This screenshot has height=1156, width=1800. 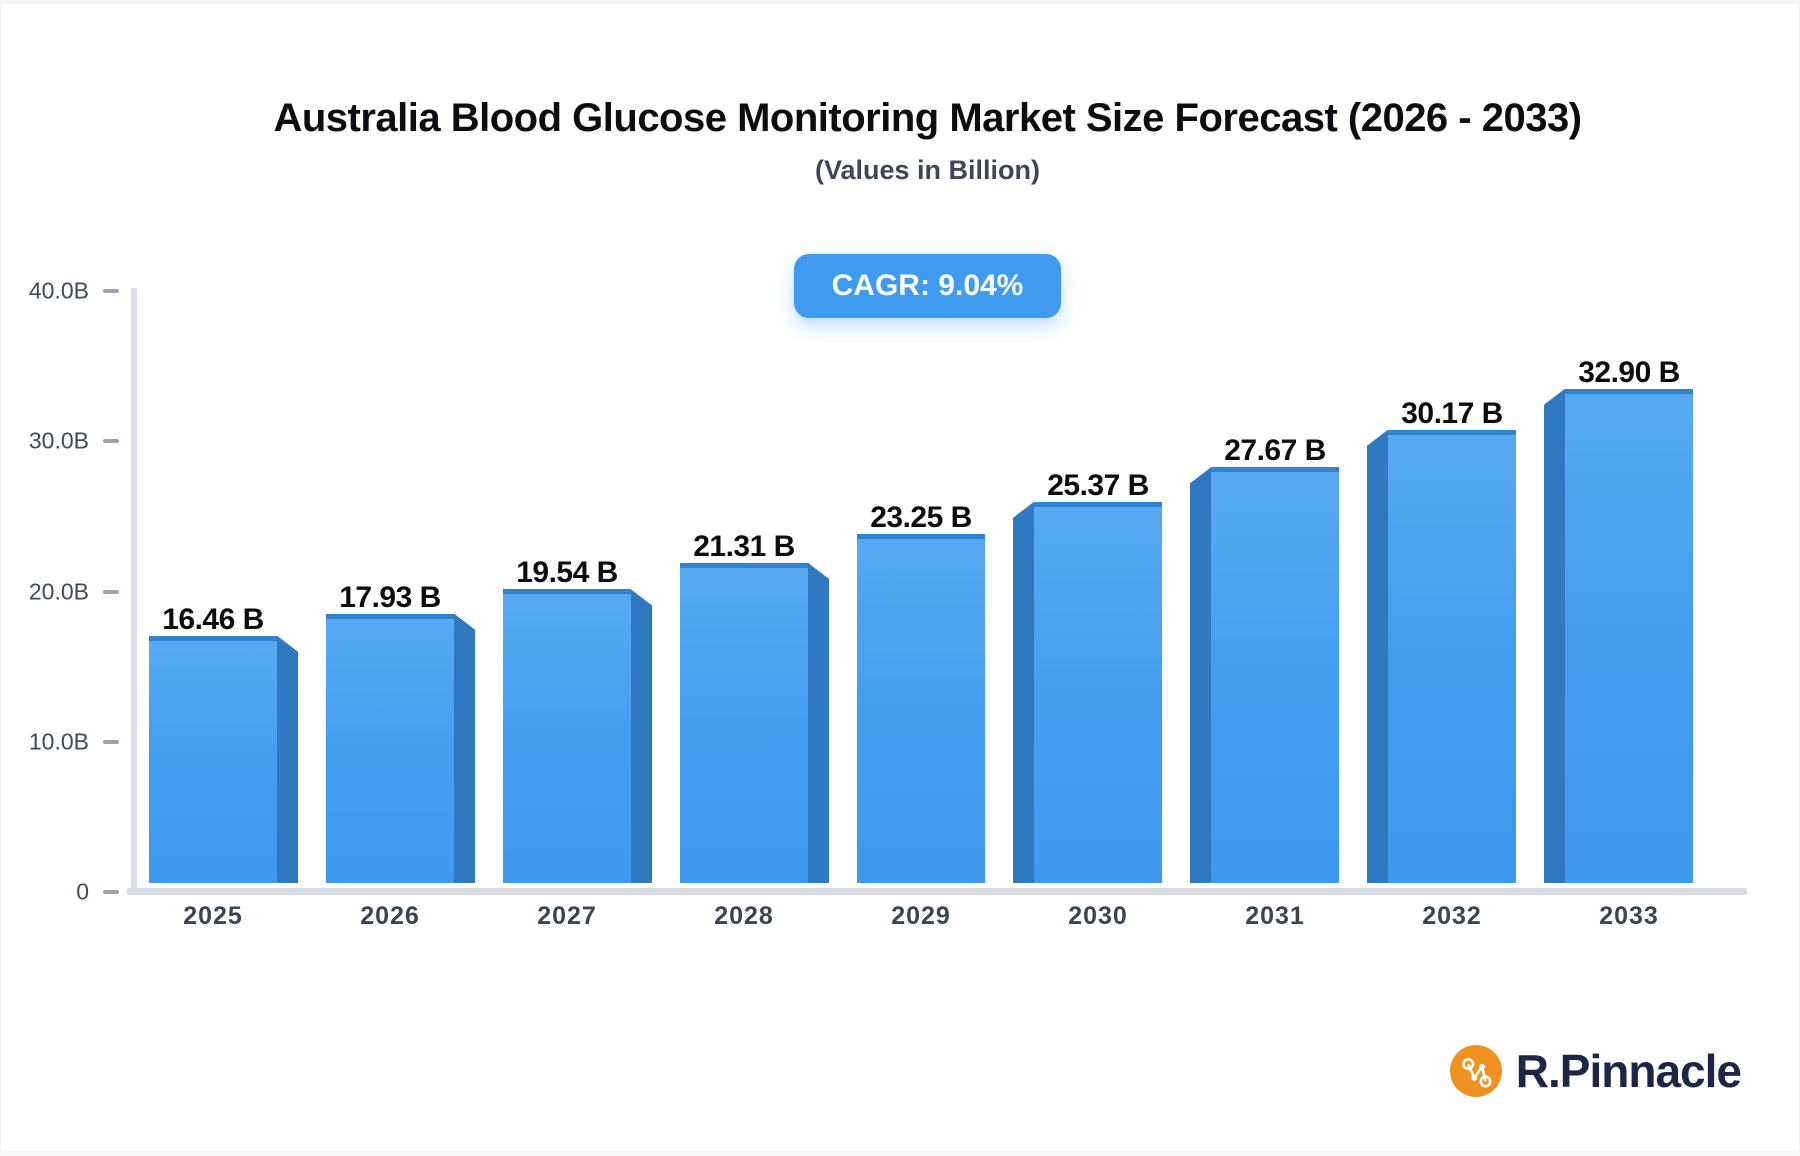 What do you see at coordinates (1098, 485) in the screenshot?
I see `bar-value-label: 25.37 B` at bounding box center [1098, 485].